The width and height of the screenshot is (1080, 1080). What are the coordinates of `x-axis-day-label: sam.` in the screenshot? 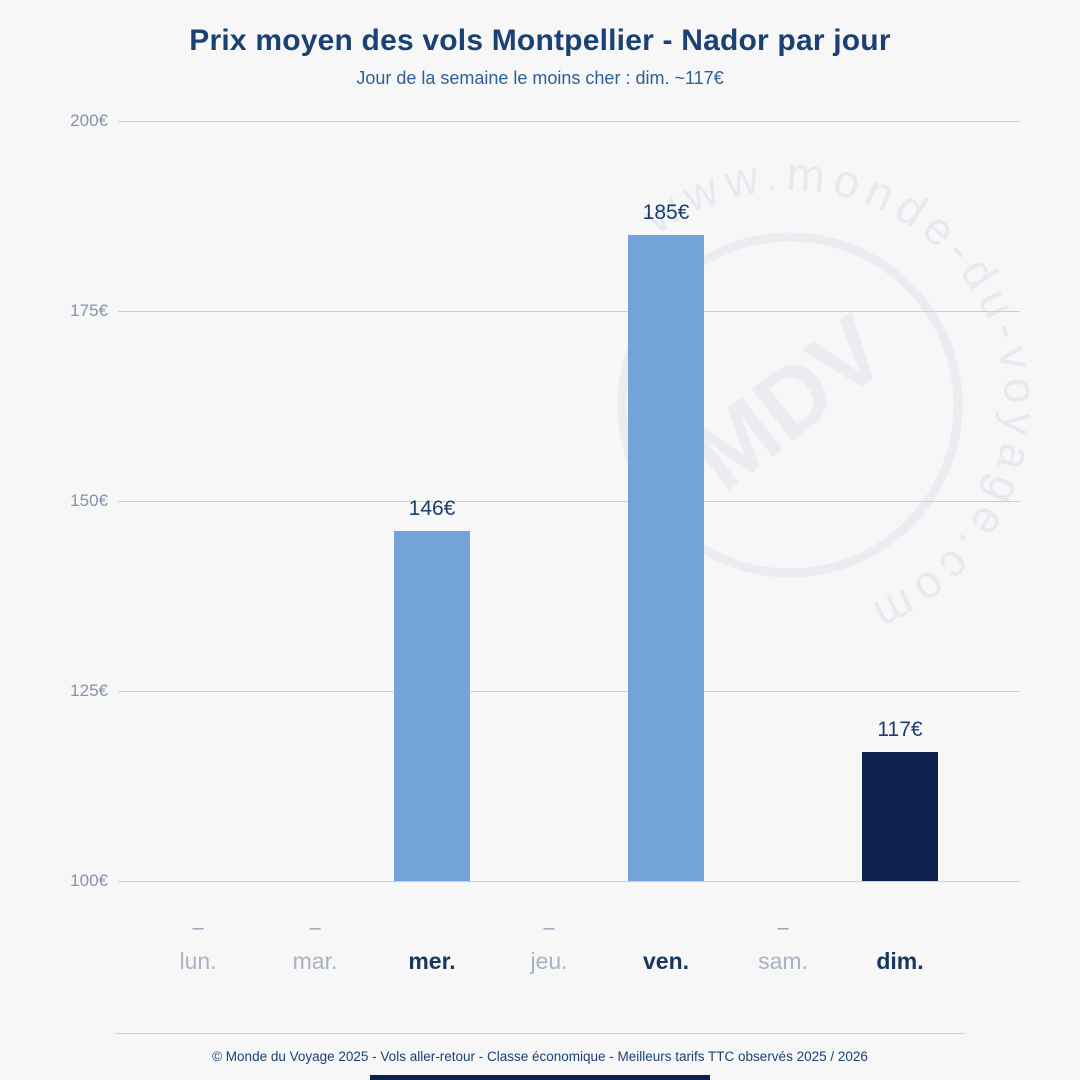 It's located at (783, 961).